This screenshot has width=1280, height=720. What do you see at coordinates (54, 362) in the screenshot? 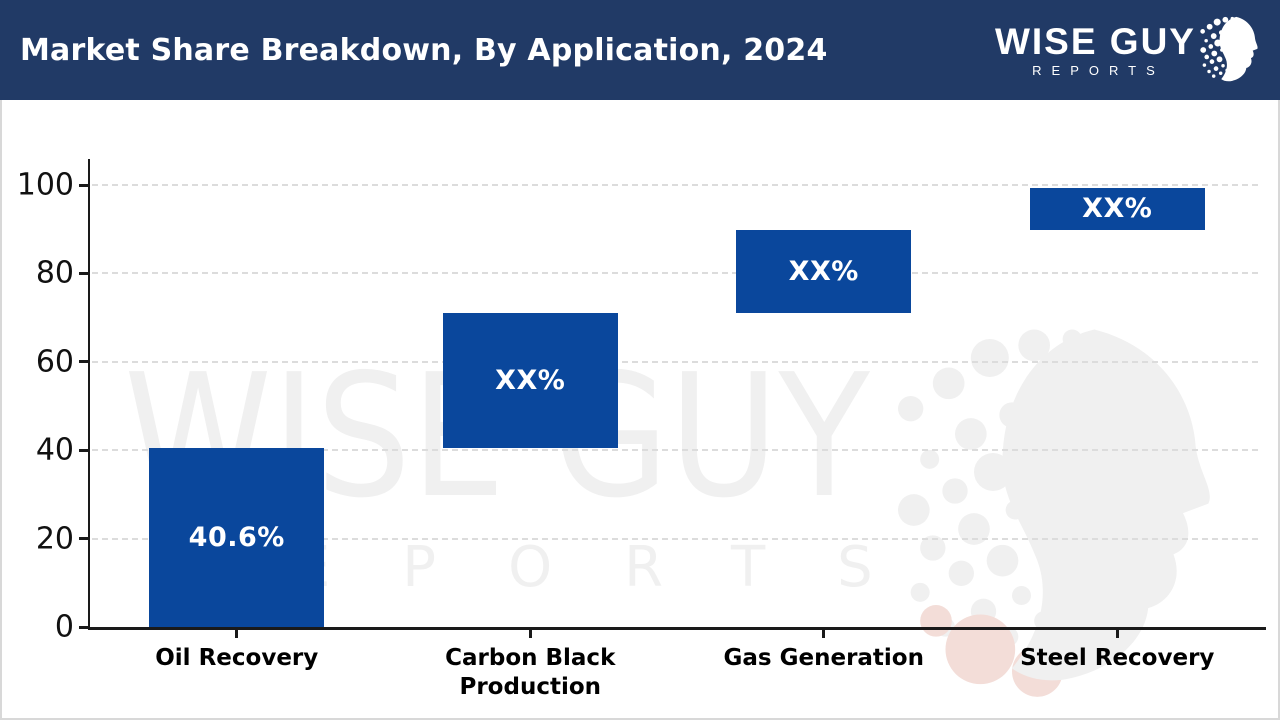
I see `y-tick-label: 60` at bounding box center [54, 362].